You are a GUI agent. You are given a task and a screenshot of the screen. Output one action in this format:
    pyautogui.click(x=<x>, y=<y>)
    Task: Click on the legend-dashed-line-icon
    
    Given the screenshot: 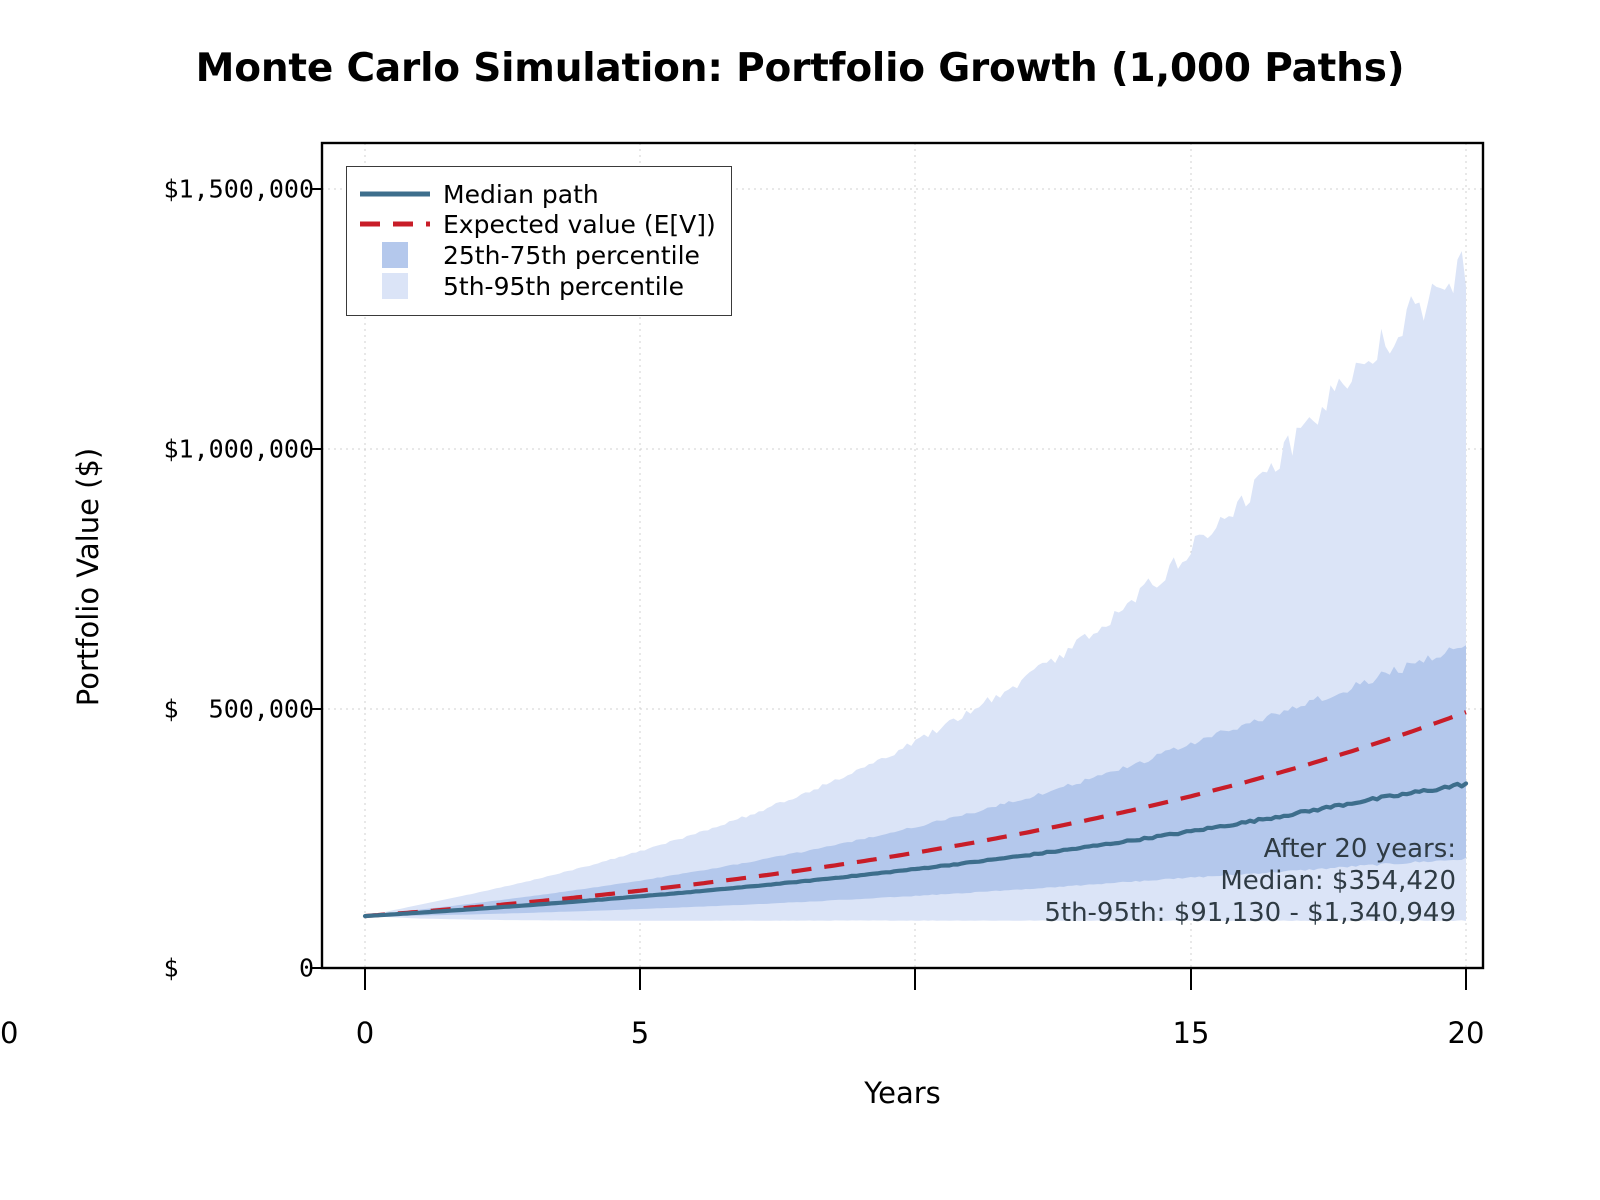 What is the action you would take?
    pyautogui.click(x=395, y=224)
    